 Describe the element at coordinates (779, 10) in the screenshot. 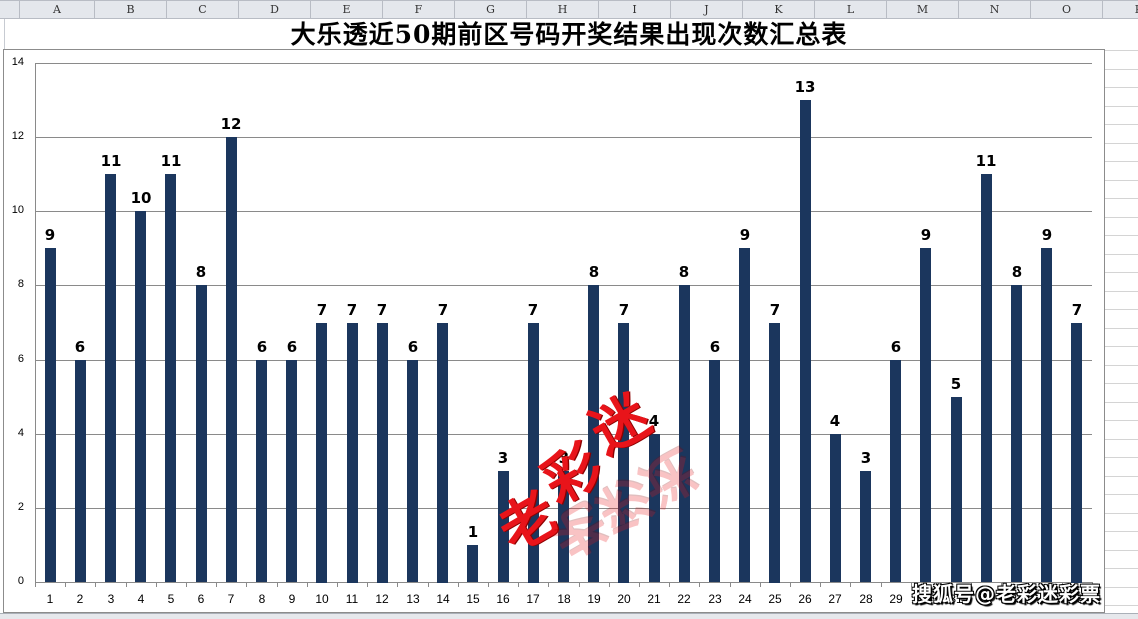

I see `column-header-k: K` at that location.